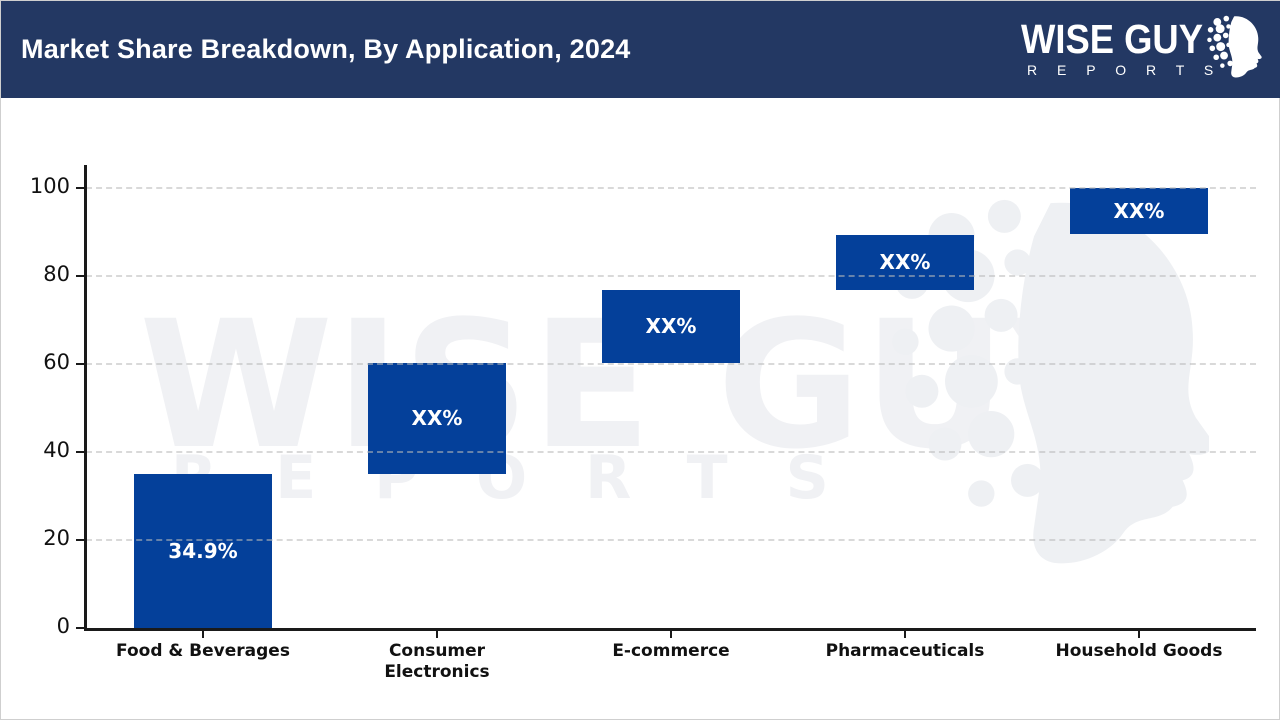 The width and height of the screenshot is (1280, 720). What do you see at coordinates (1234, 46) in the screenshot?
I see `logo-head-icon` at bounding box center [1234, 46].